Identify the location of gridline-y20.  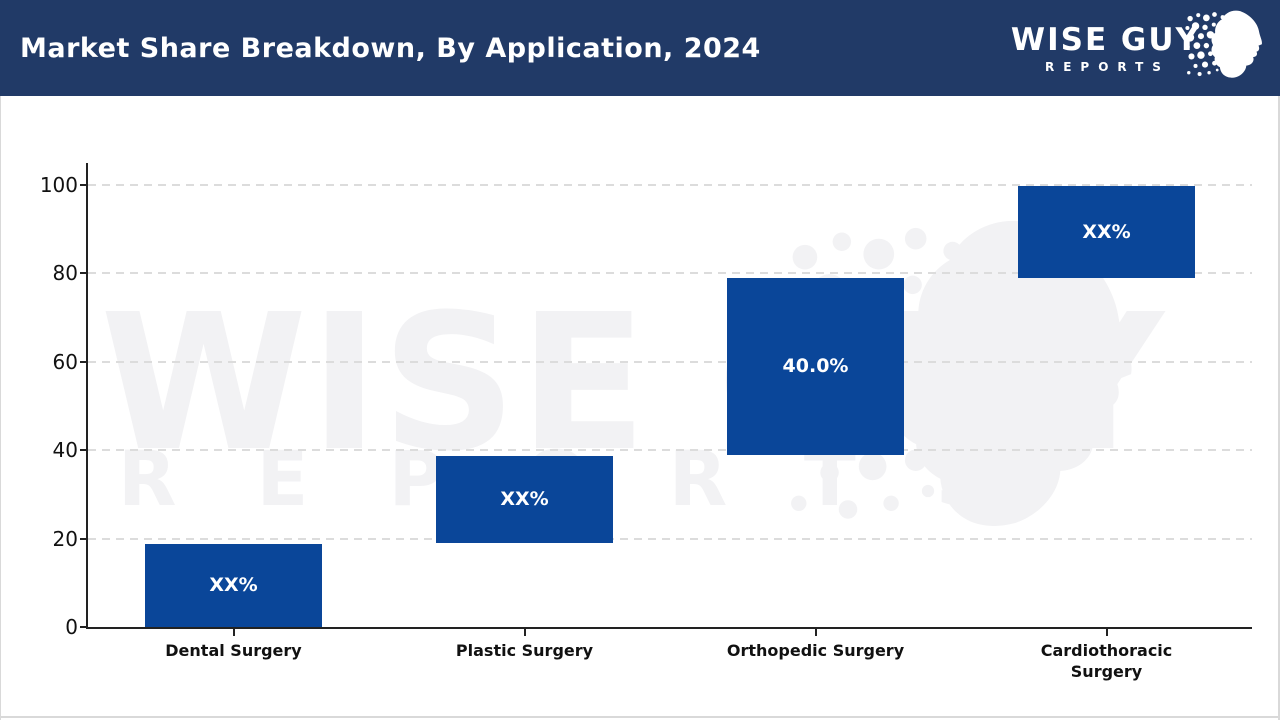
(670, 538).